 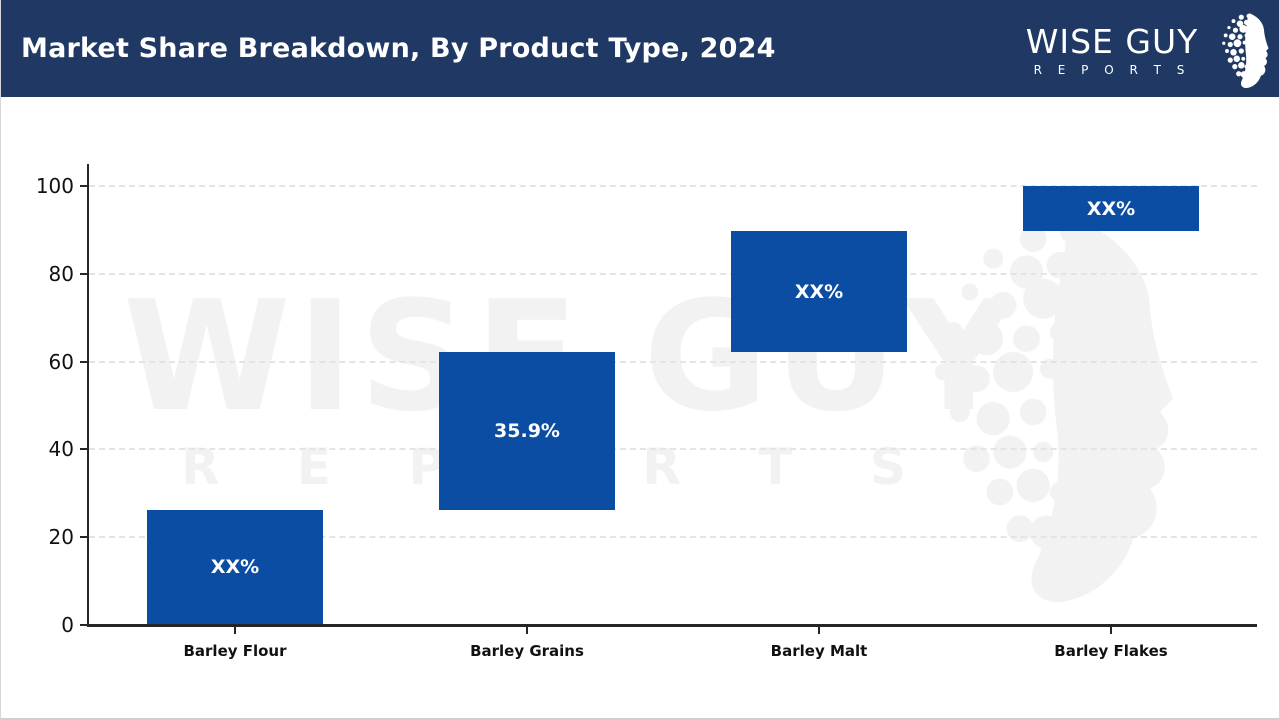 I want to click on x-tick-label: Barley Flour, so click(x=235, y=651).